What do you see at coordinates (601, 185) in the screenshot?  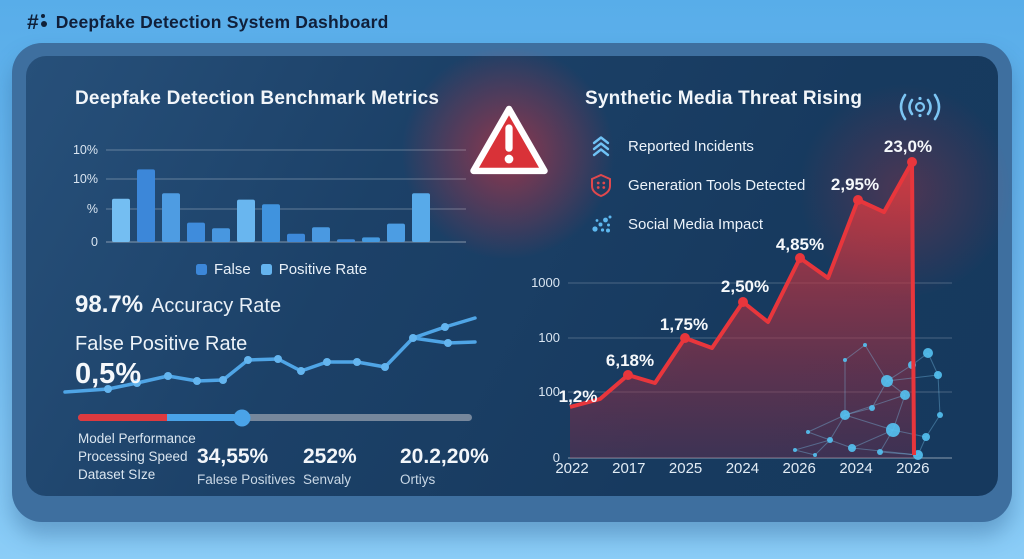 I see `shield-alert-icon` at bounding box center [601, 185].